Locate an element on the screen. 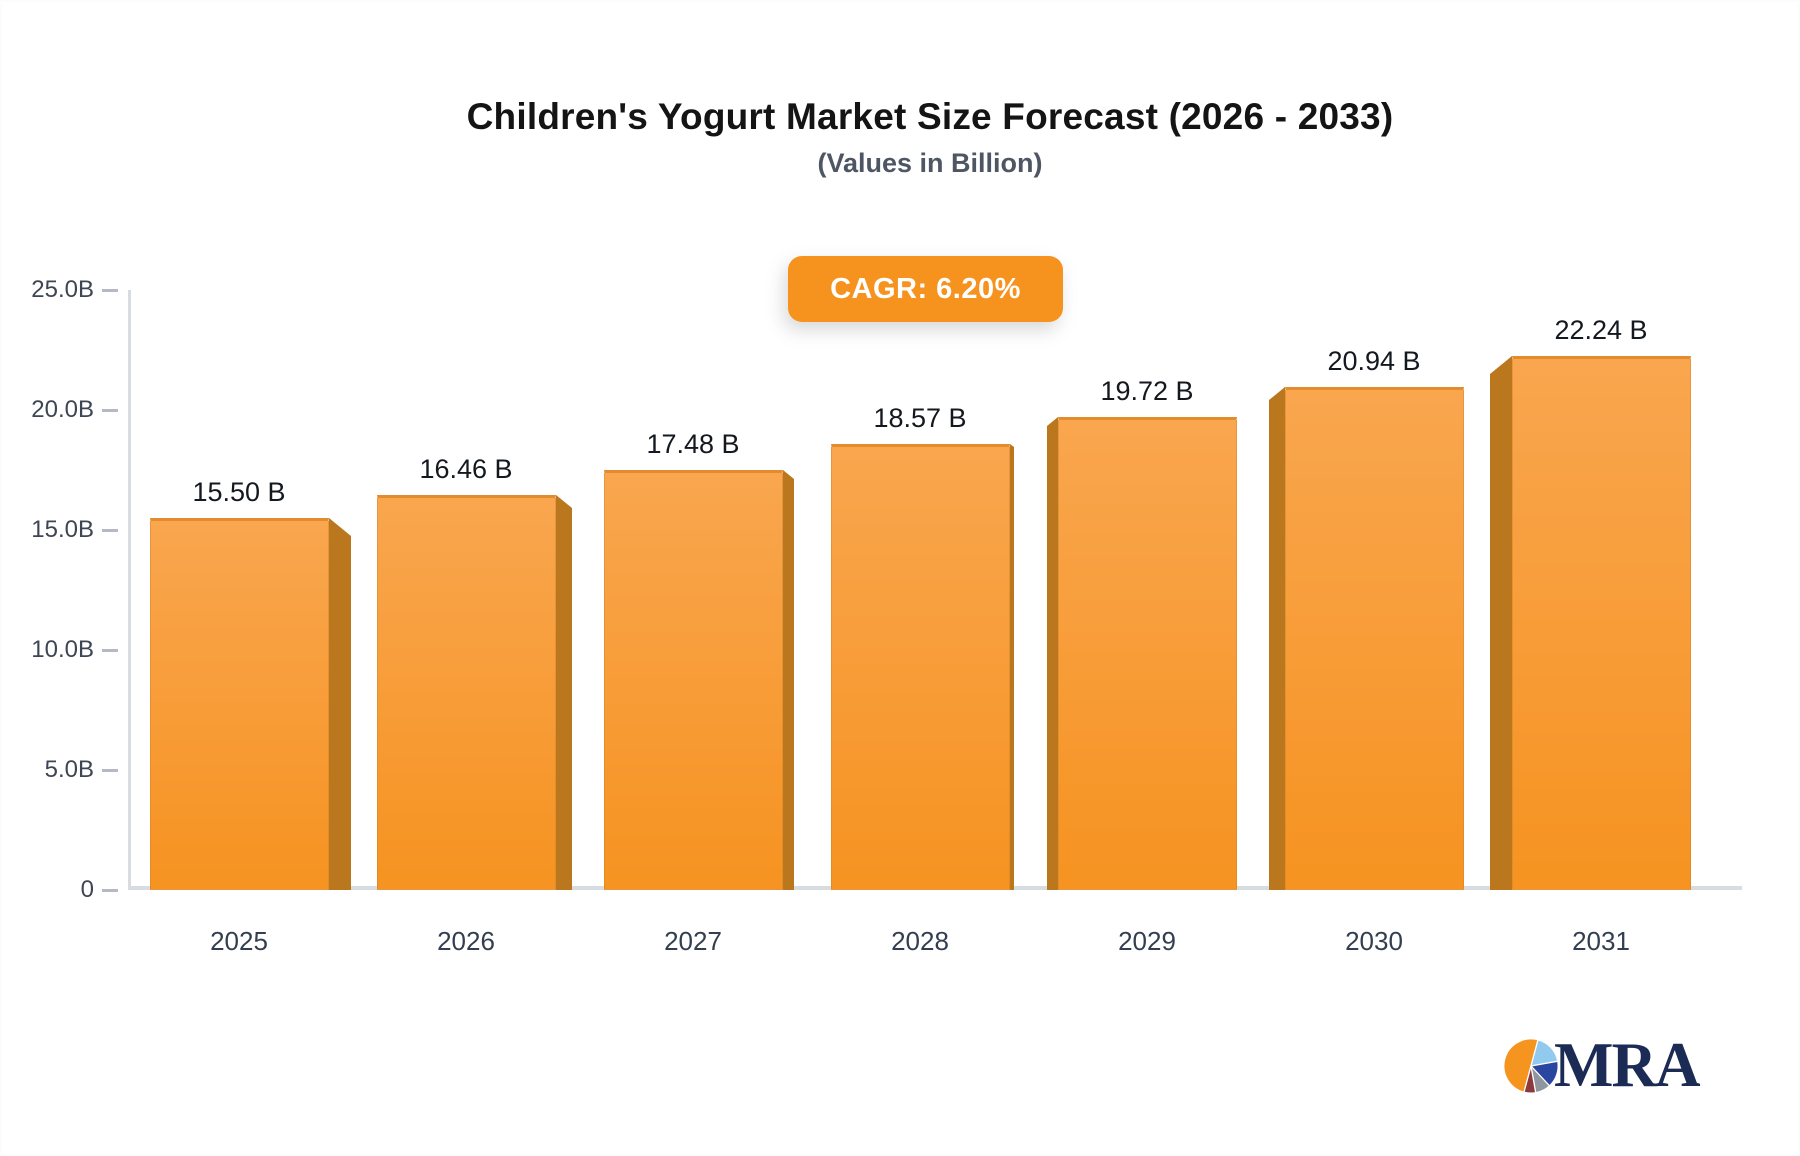 This screenshot has width=1800, height=1156. y-axis-label: 10.0B is located at coordinates (62, 649).